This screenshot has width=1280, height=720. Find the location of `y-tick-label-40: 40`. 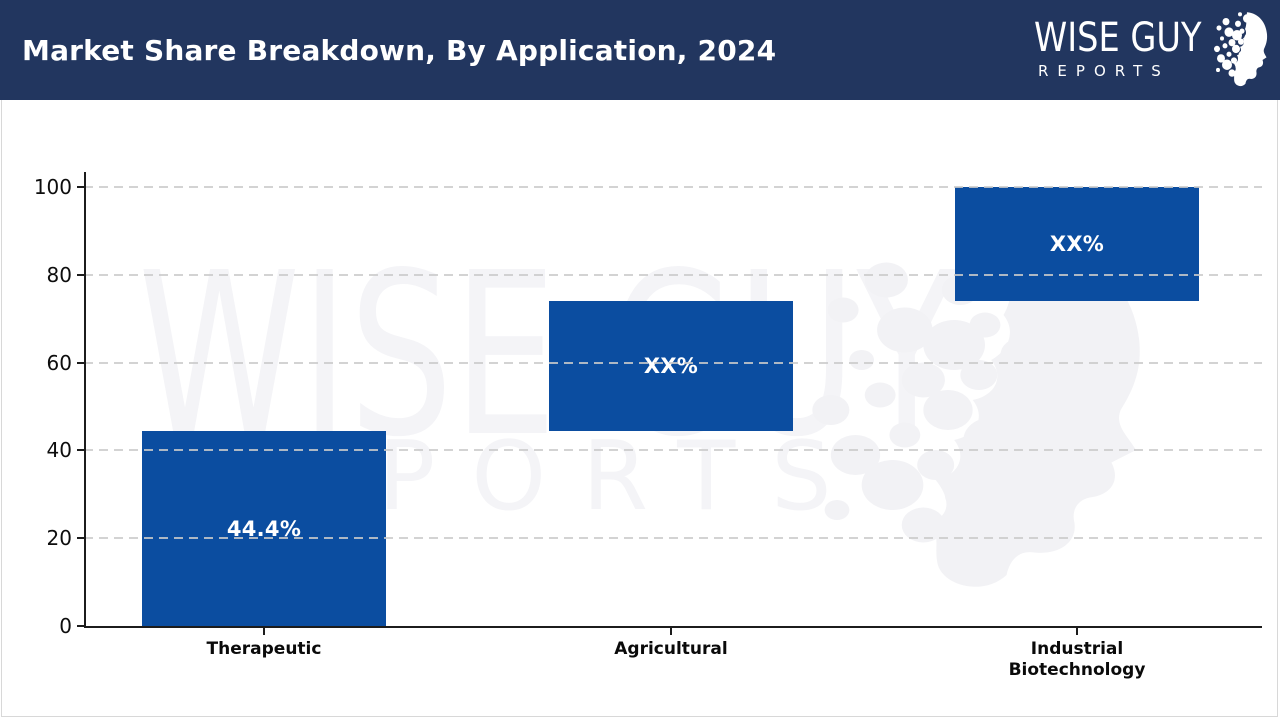

y-tick-label-40: 40 is located at coordinates (59, 450).